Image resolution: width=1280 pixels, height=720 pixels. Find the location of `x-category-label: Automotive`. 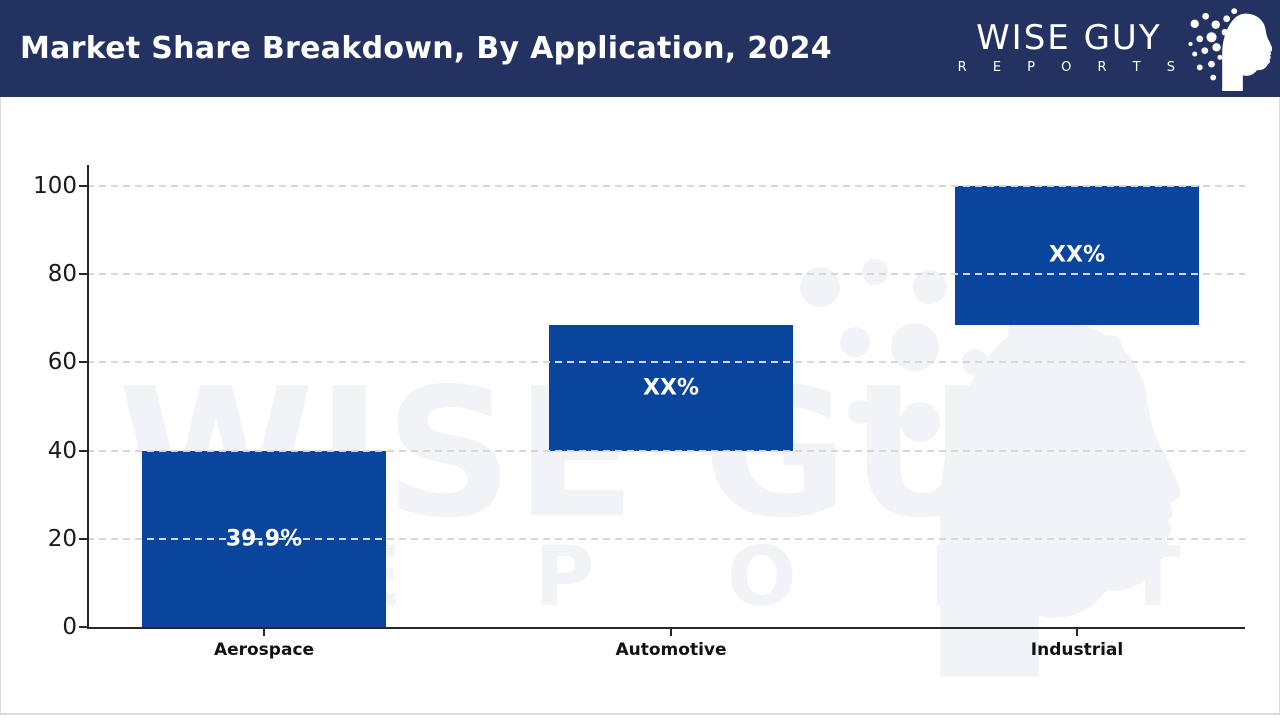

x-category-label: Automotive is located at coordinates (671, 650).